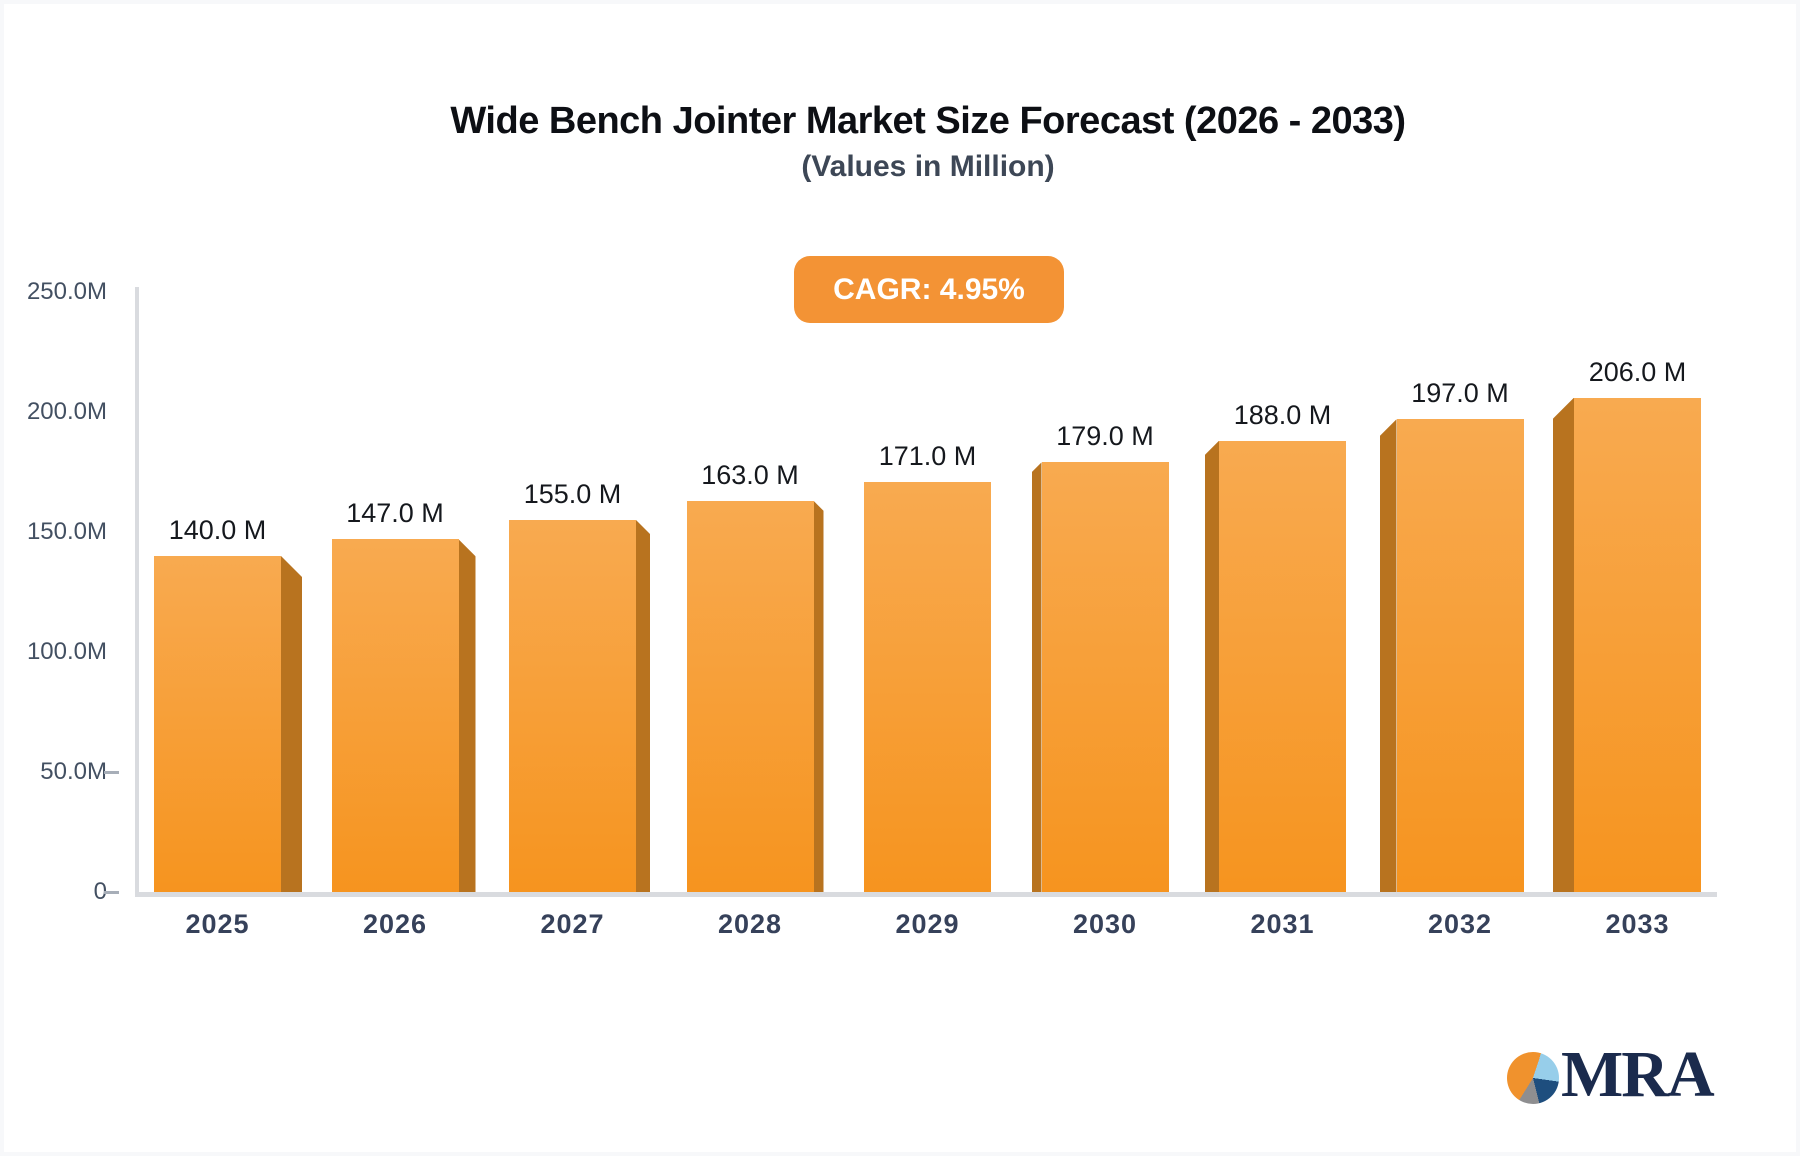 The width and height of the screenshot is (1800, 1160). I want to click on bar-value-label-2028: 163.0 M, so click(750, 474).